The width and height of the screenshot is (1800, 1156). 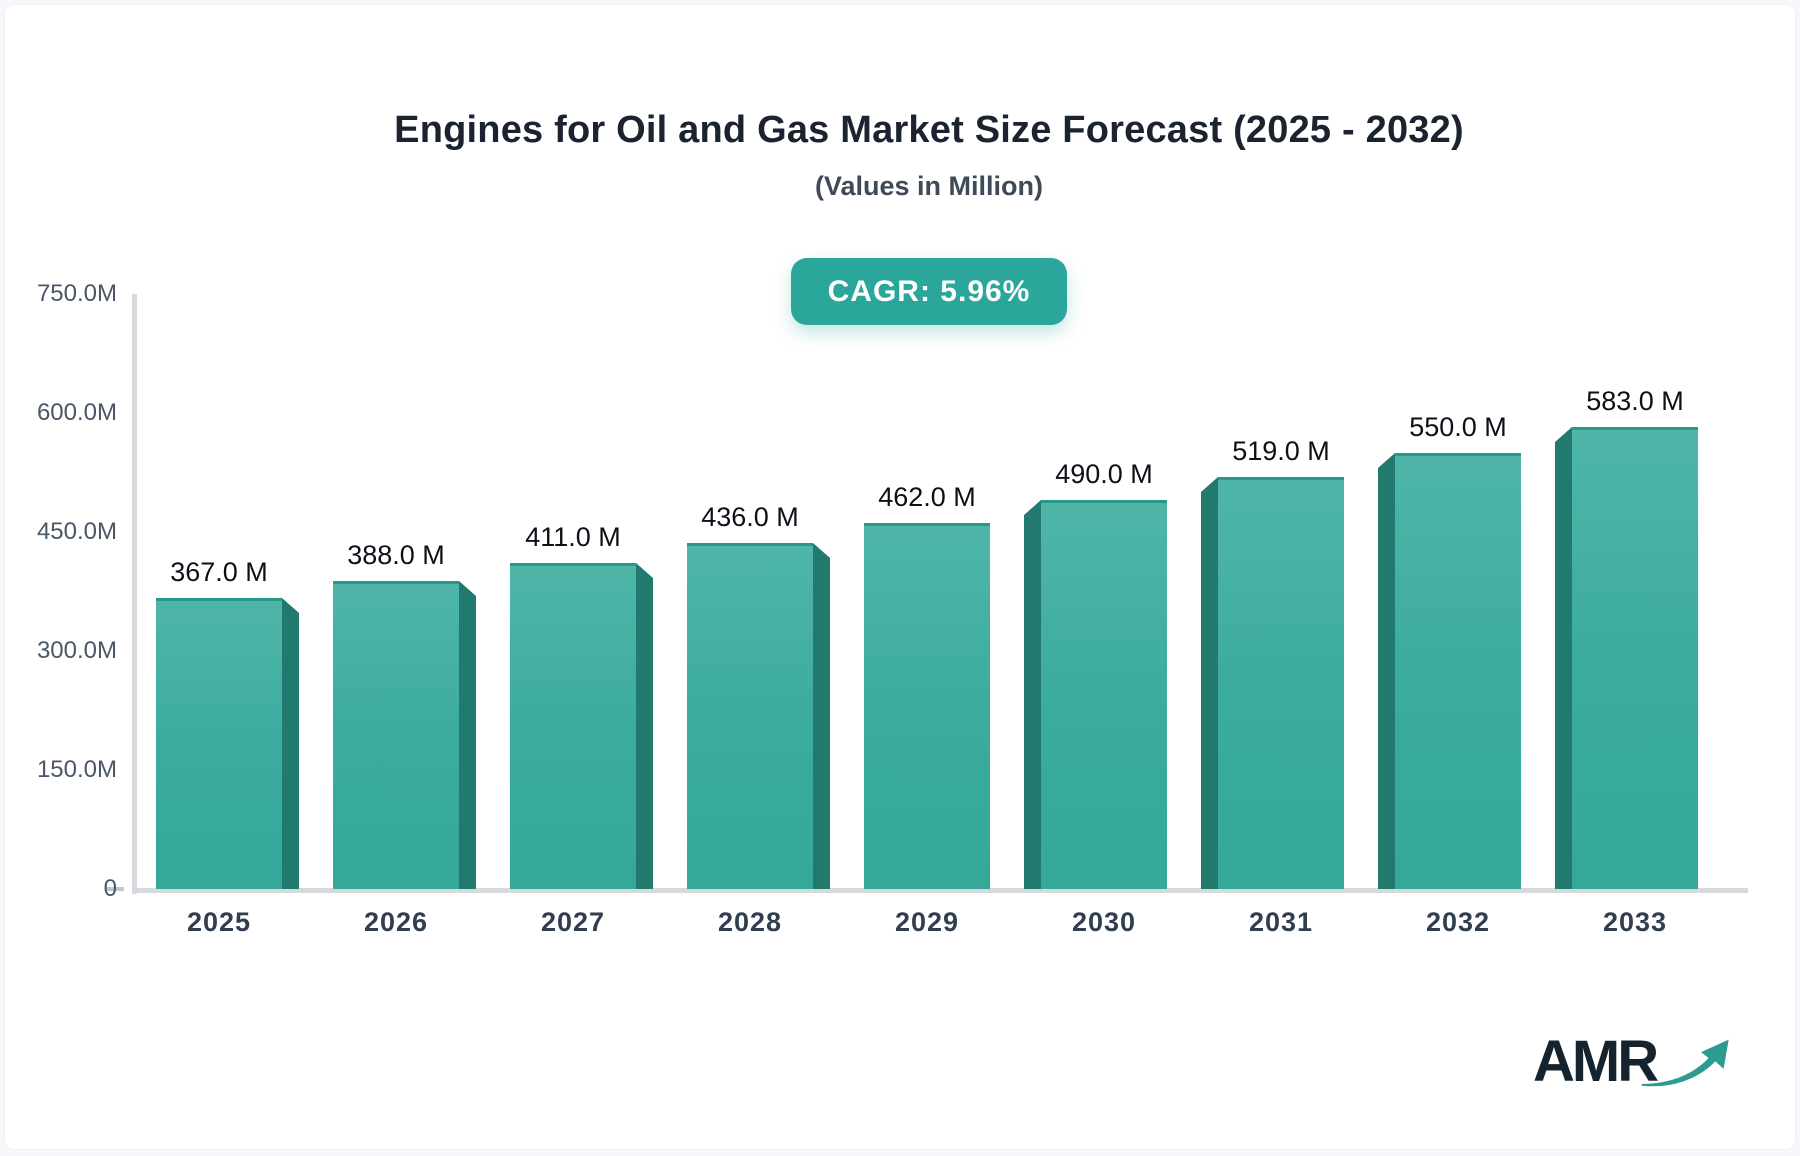 What do you see at coordinates (134, 594) in the screenshot?
I see `y-axis-line` at bounding box center [134, 594].